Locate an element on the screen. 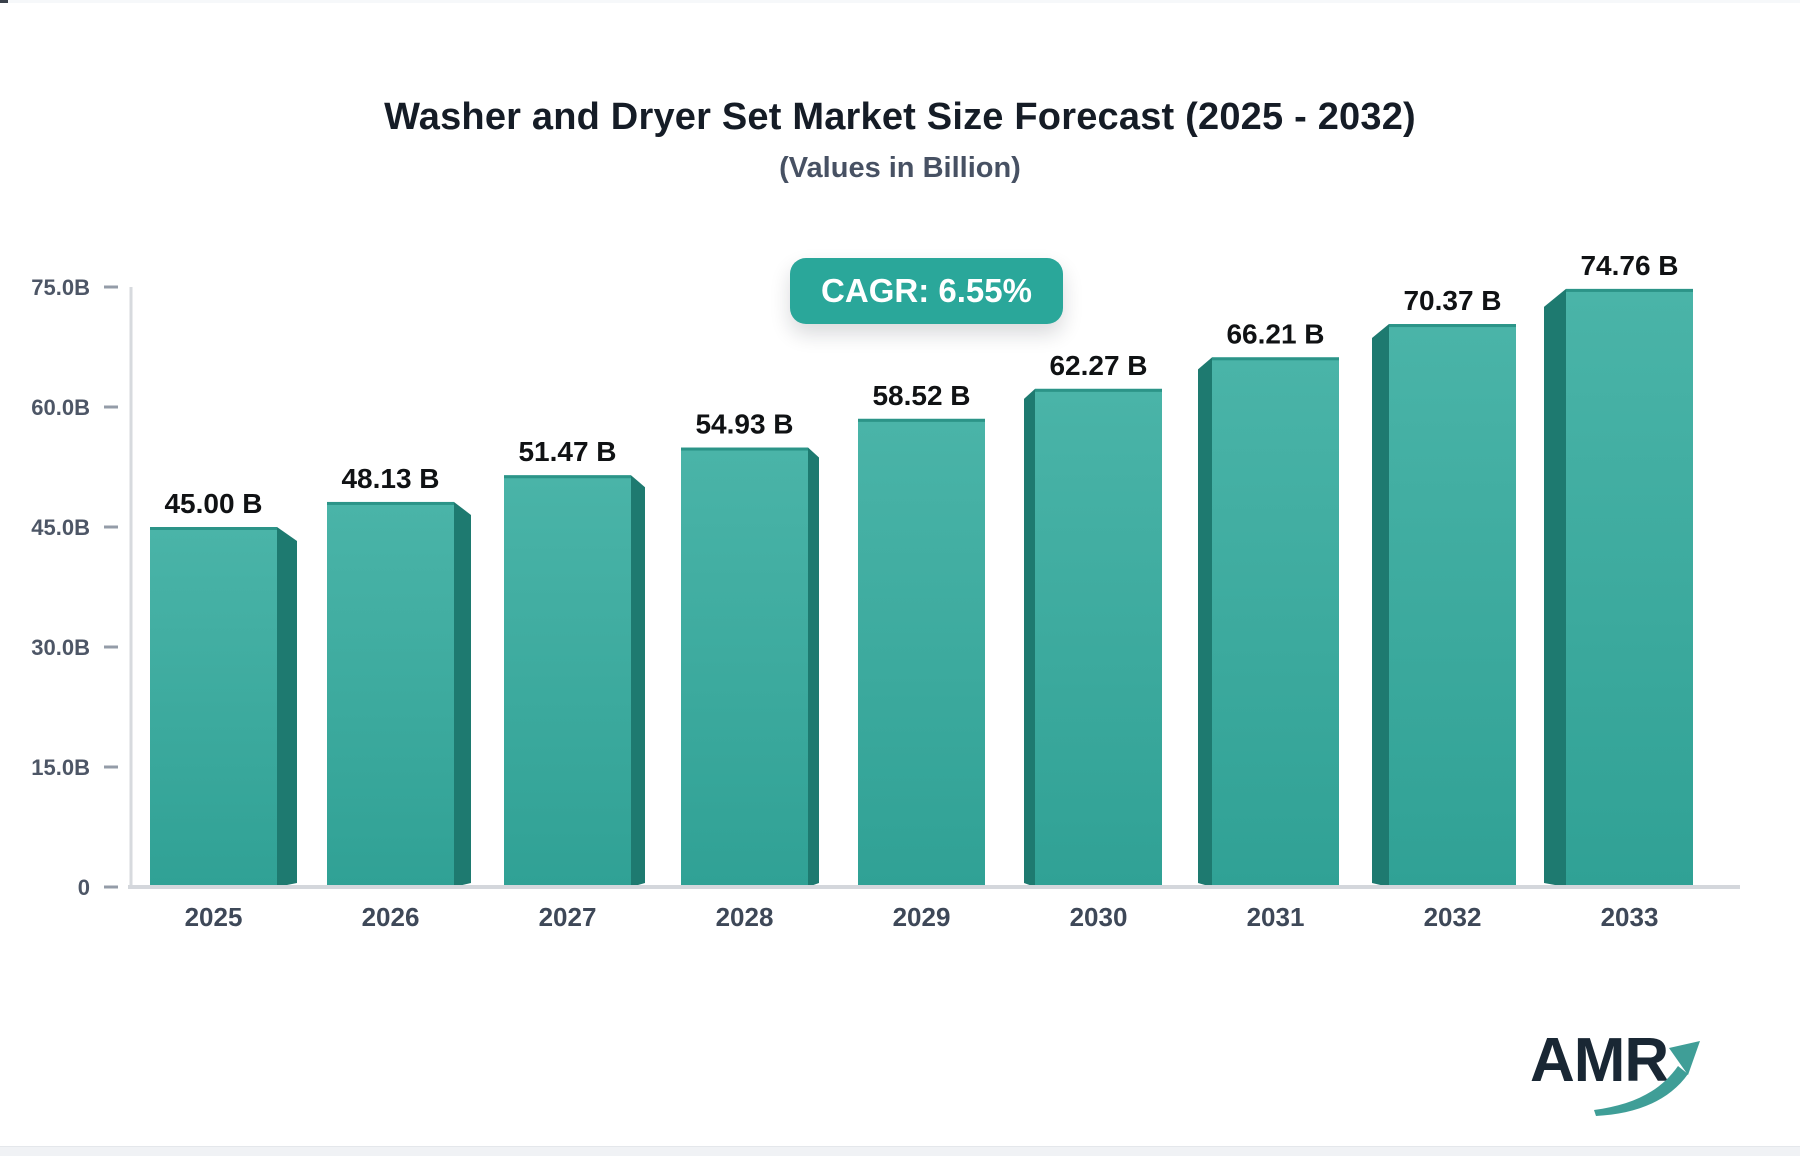 This screenshot has width=1800, height=1156. bar-value-label: 70.37 B is located at coordinates (1452, 300).